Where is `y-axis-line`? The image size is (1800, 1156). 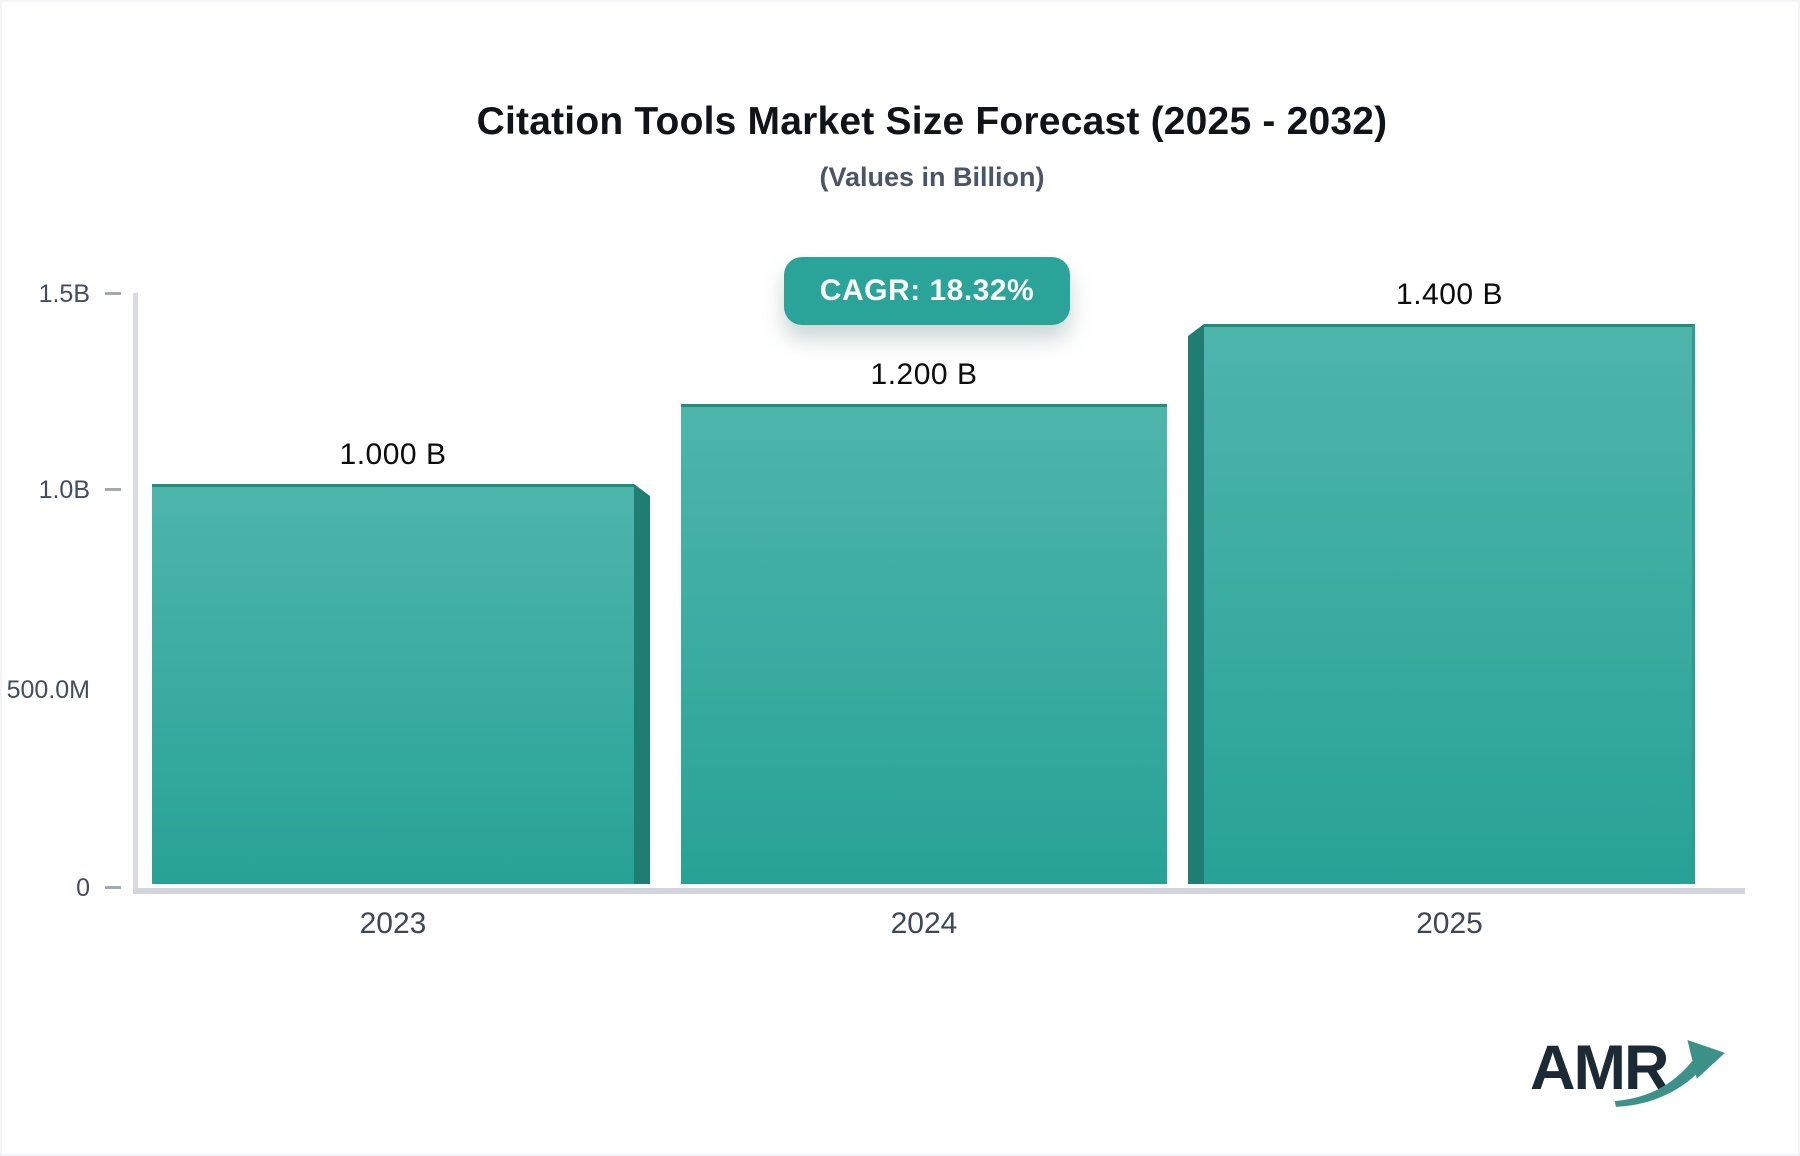
y-axis-line is located at coordinates (135, 593).